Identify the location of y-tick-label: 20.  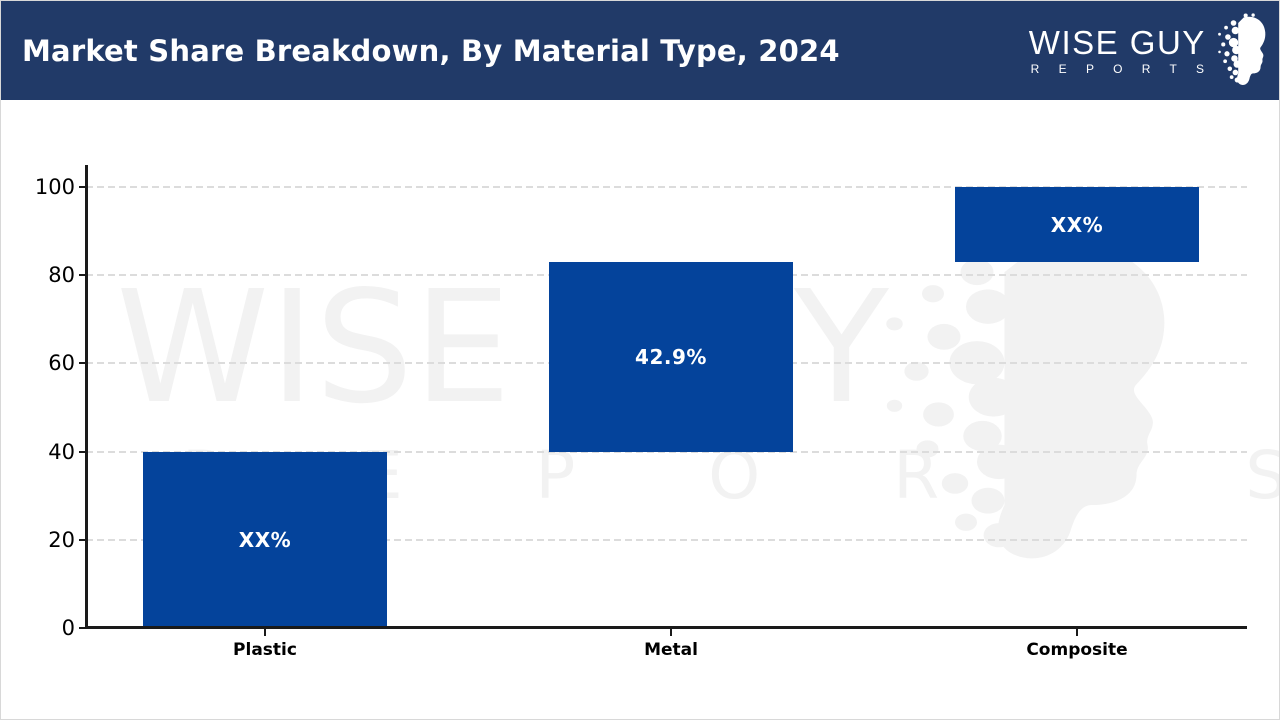
(61, 539).